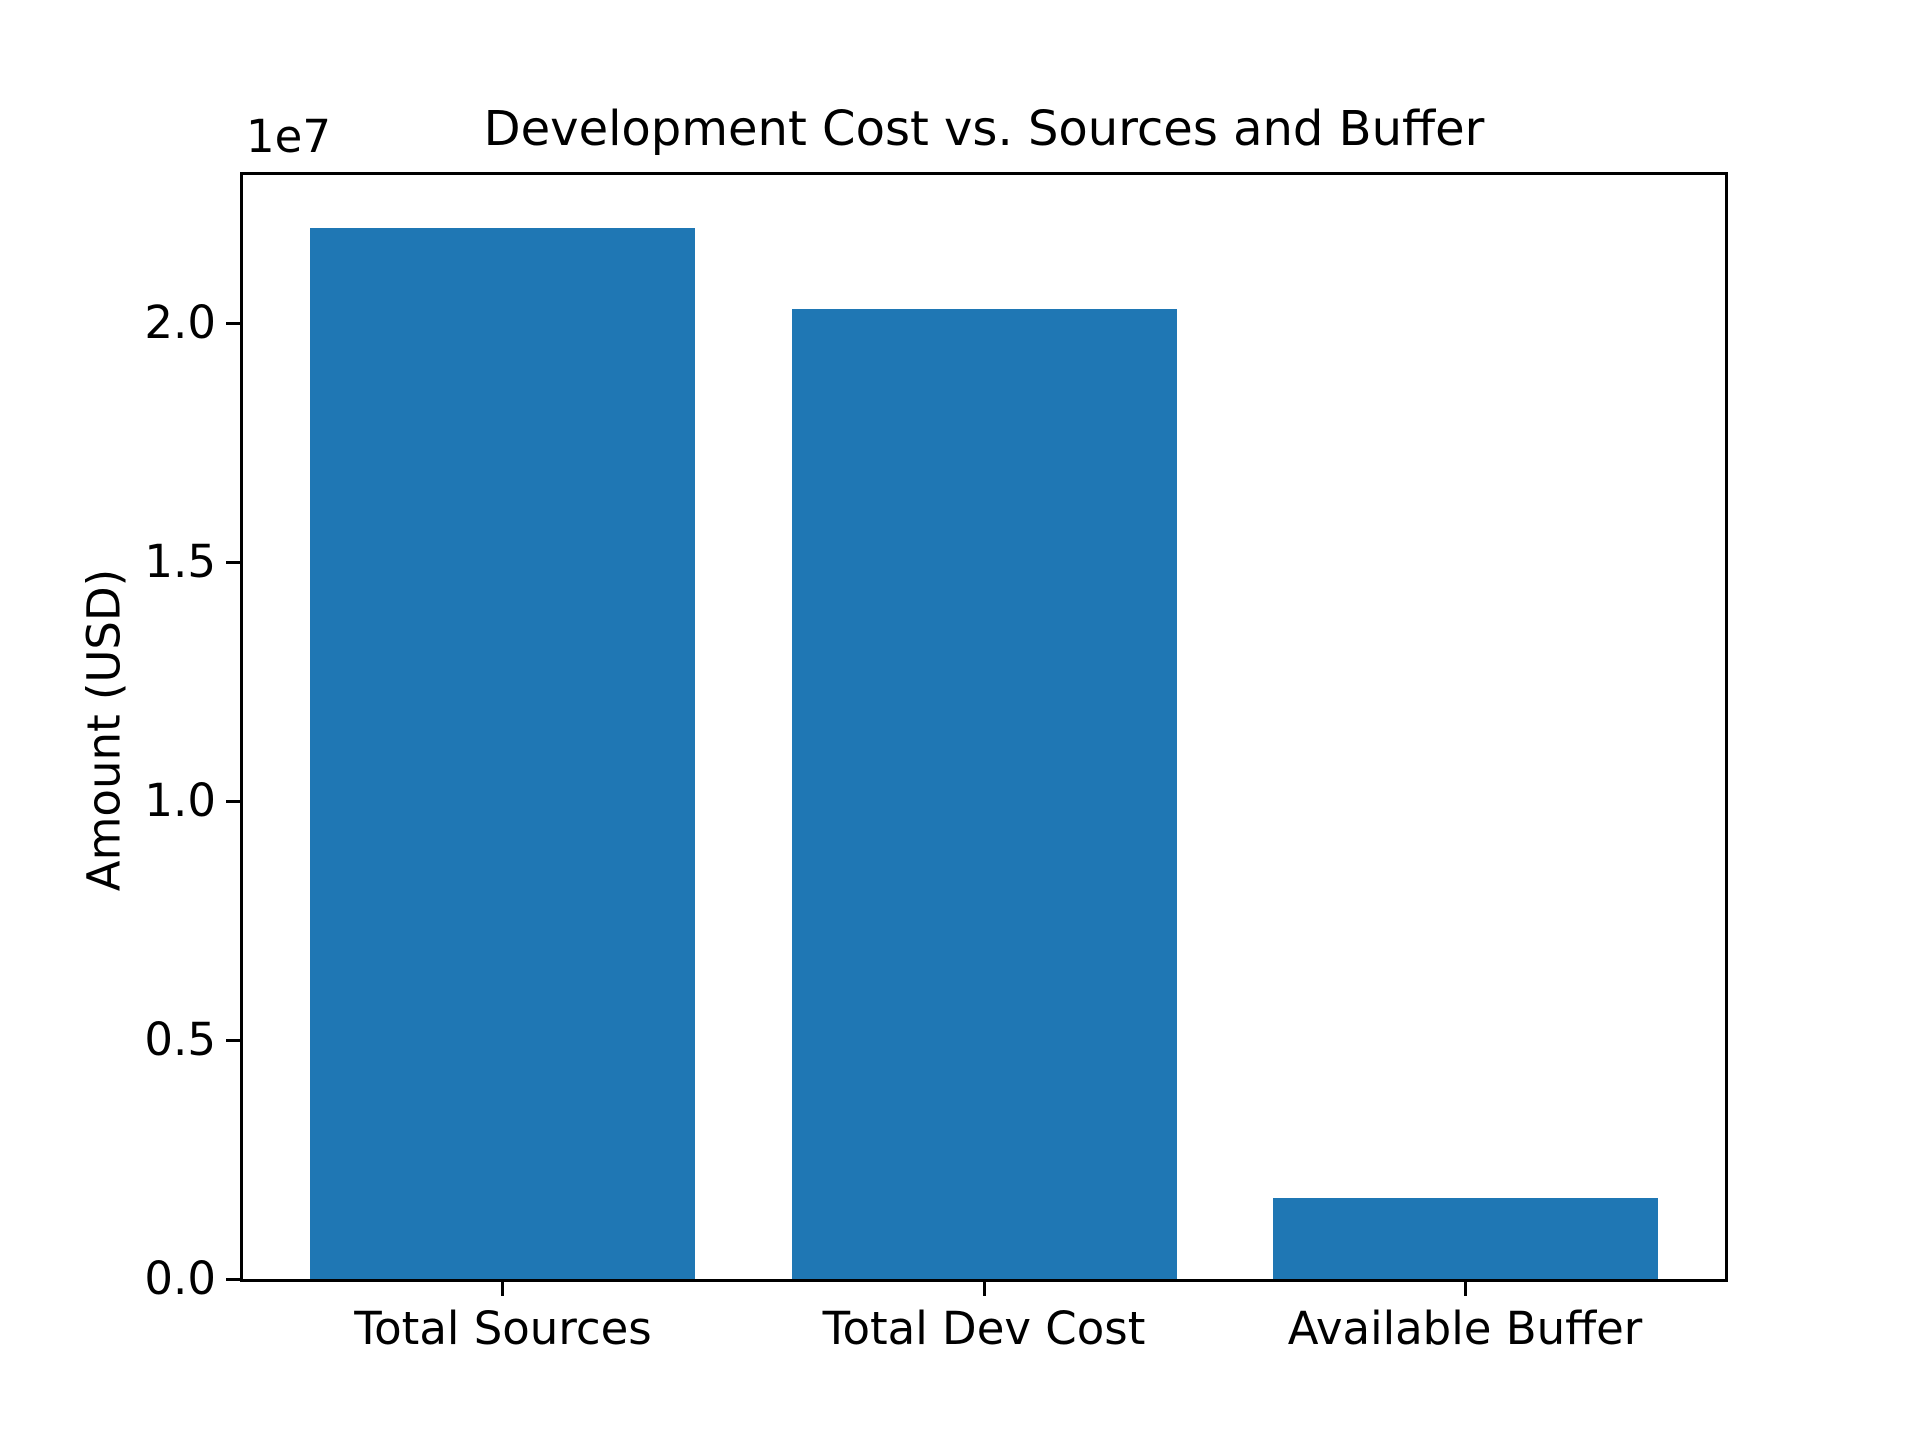 The width and height of the screenshot is (1920, 1440). What do you see at coordinates (984, 794) in the screenshot?
I see `bar-total-dev-cost` at bounding box center [984, 794].